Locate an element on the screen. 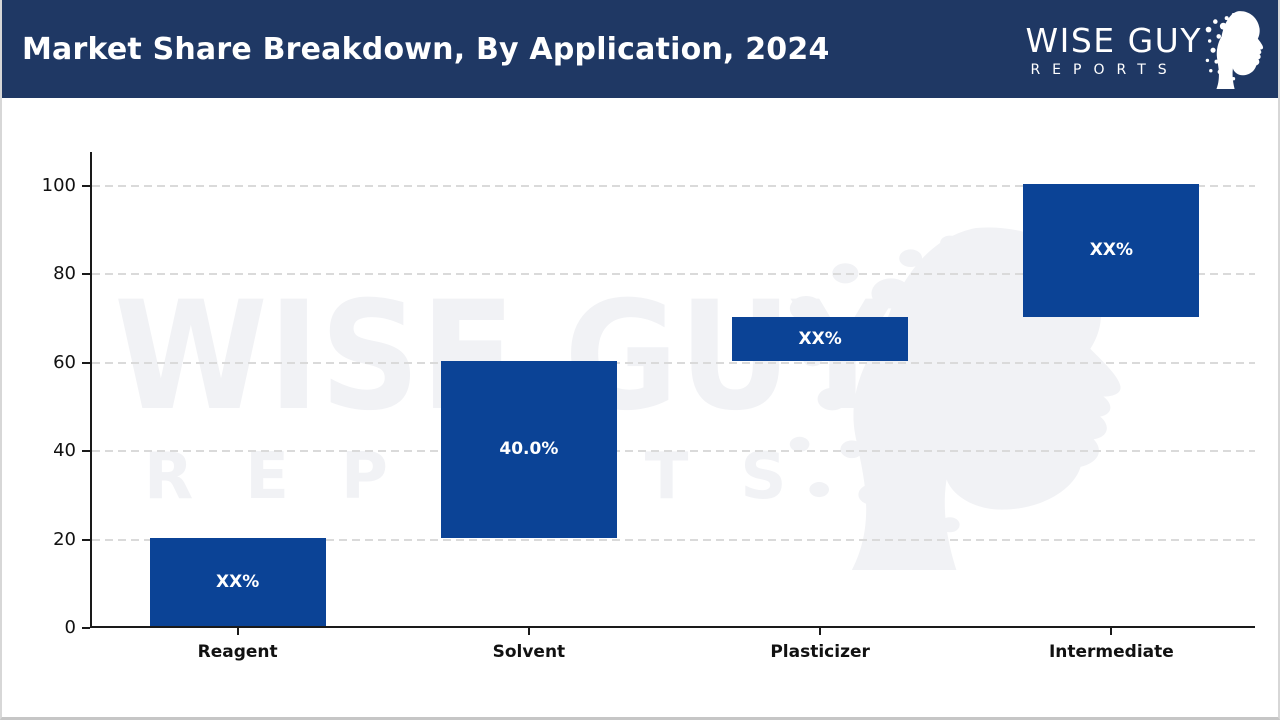 The width and height of the screenshot is (1280, 720). x-tick-solvent is located at coordinates (528, 631).